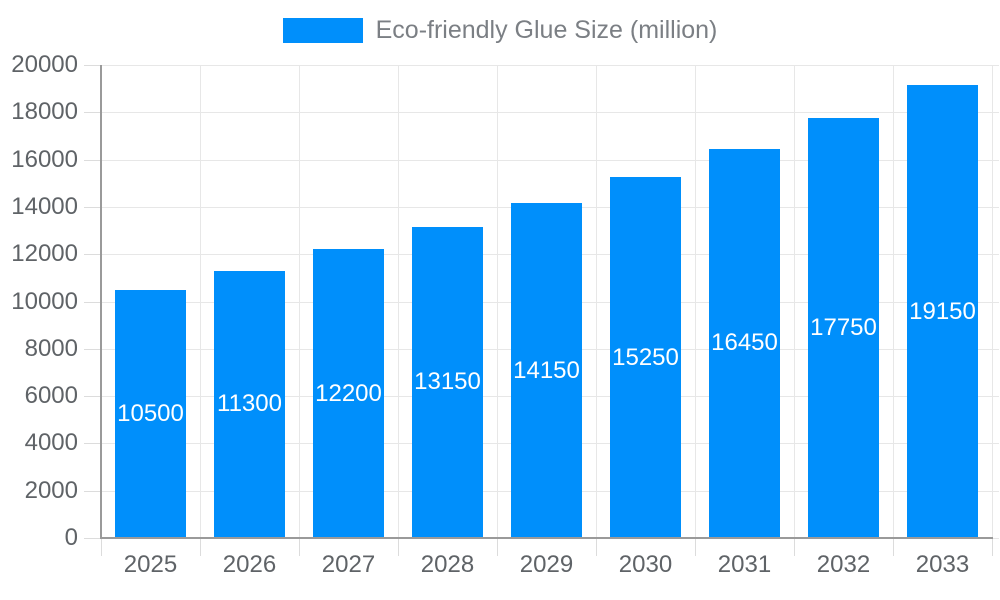 This screenshot has width=1000, height=600. Describe the element at coordinates (44, 301) in the screenshot. I see `y-axis-label: 10000` at that location.